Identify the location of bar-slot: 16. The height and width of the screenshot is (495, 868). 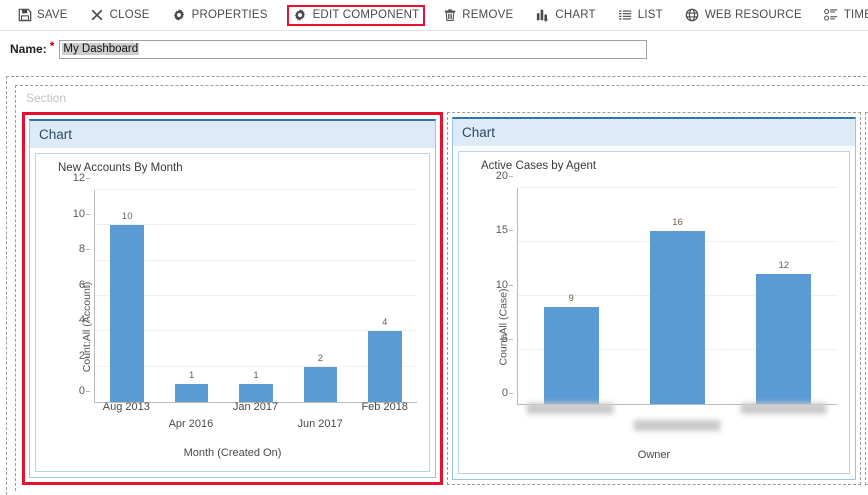
(677, 296).